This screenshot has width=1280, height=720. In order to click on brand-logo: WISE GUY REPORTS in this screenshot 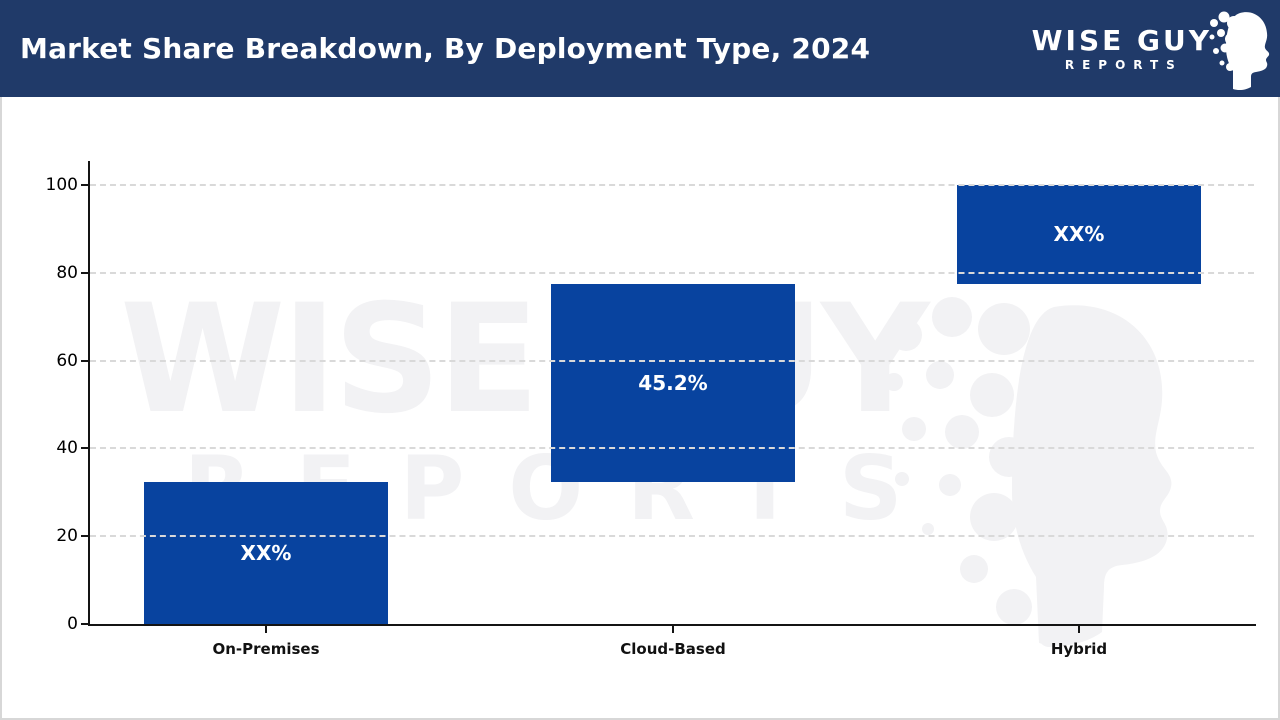, I will do `click(1152, 49)`.